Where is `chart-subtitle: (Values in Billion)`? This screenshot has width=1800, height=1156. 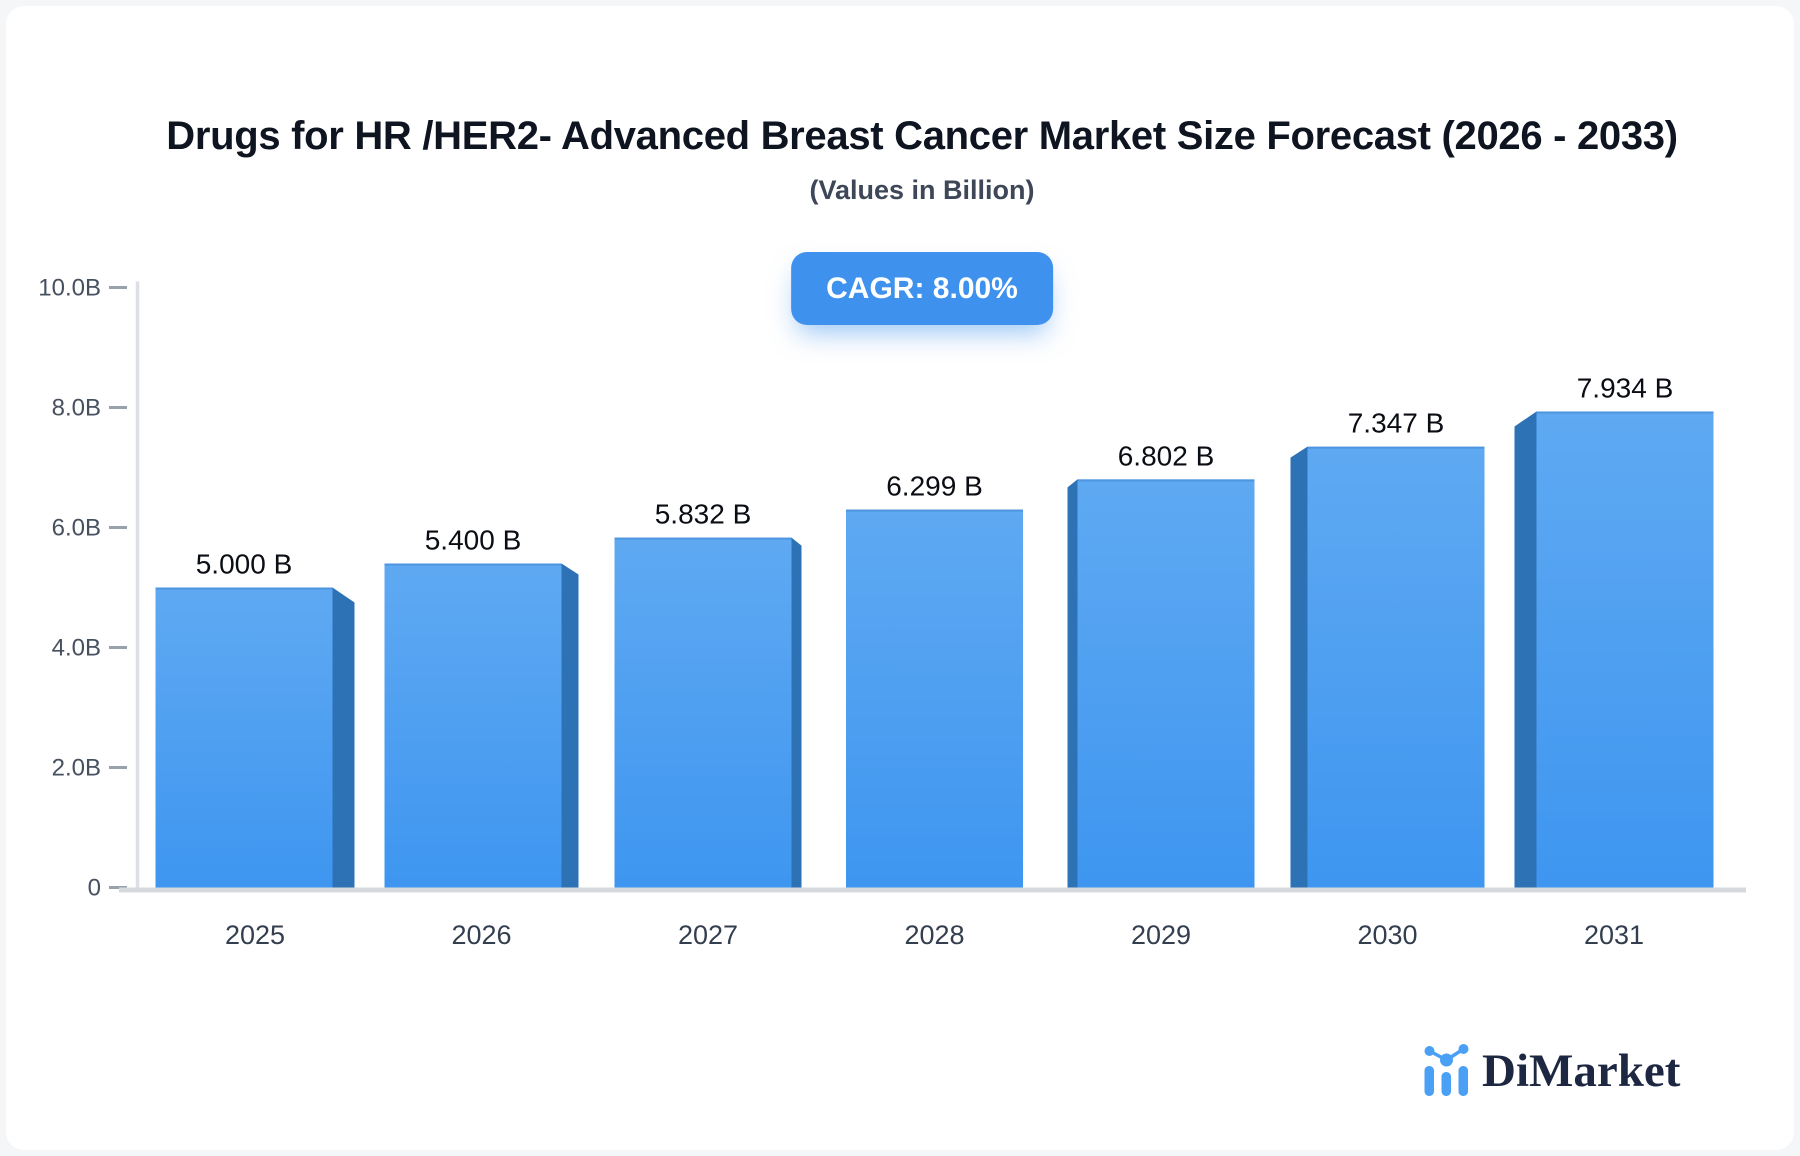
chart-subtitle: (Values in Billion) is located at coordinates (922, 190).